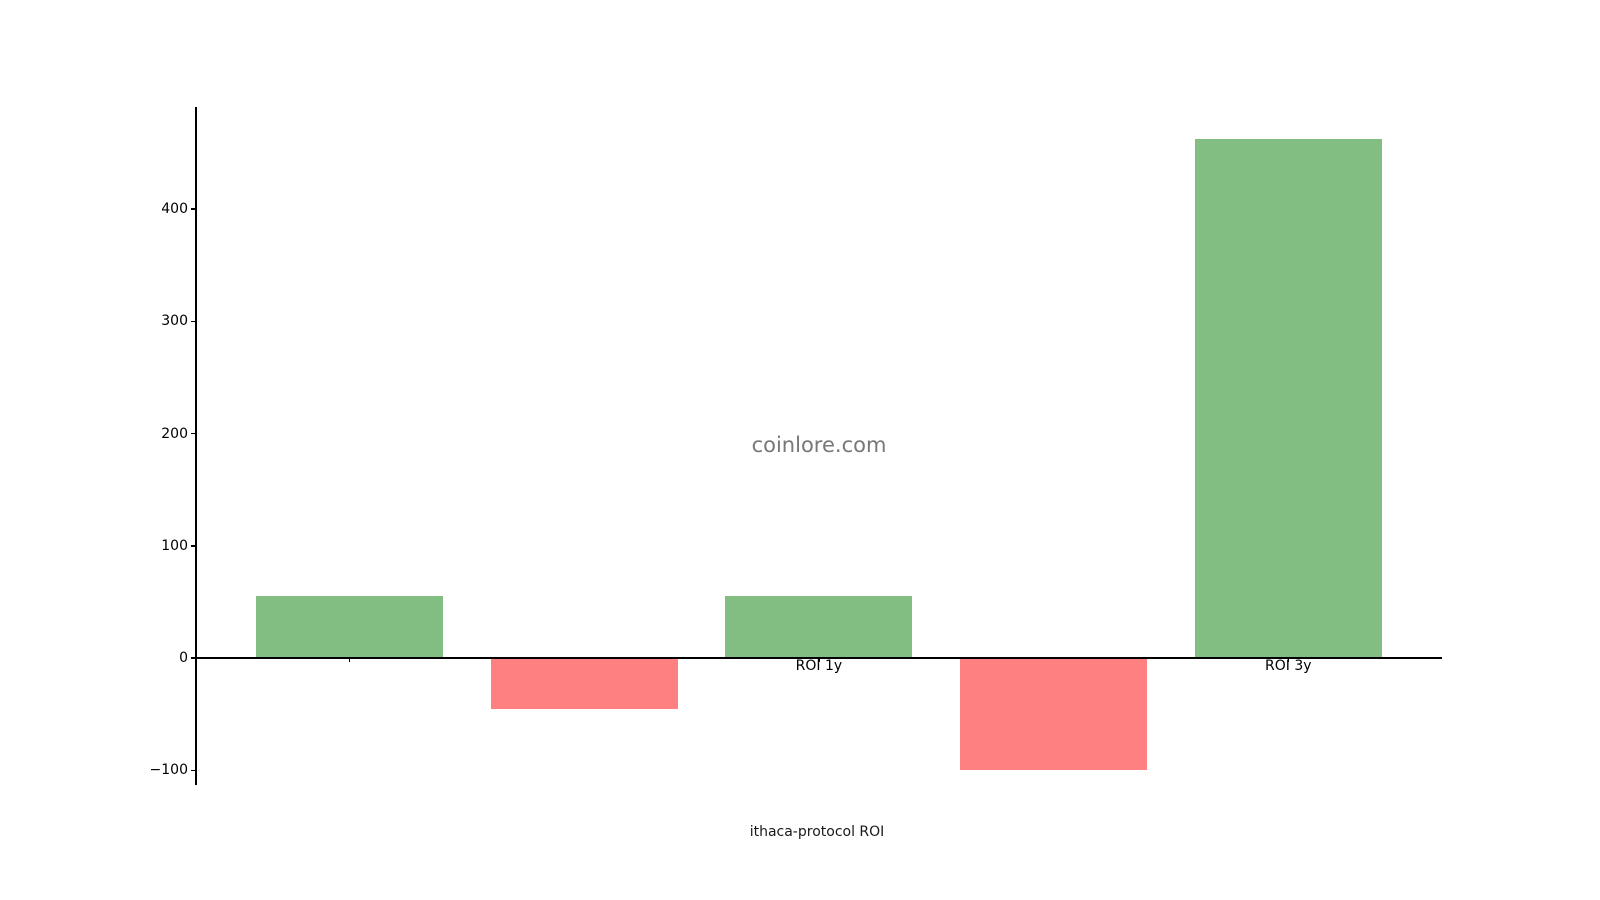  Describe the element at coordinates (819, 627) in the screenshot. I see `bar-roi-1y` at that location.